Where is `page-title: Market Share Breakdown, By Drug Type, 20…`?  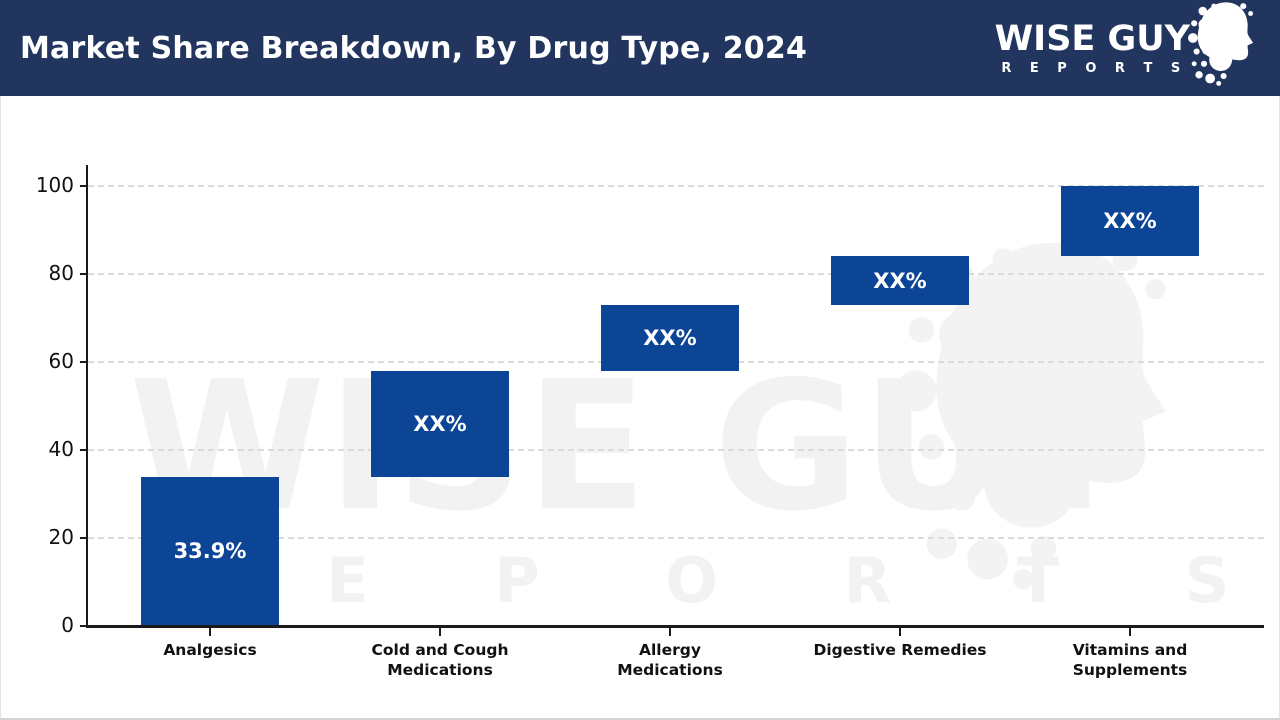 page-title: Market Share Breakdown, By Drug Type, 20… is located at coordinates (414, 48).